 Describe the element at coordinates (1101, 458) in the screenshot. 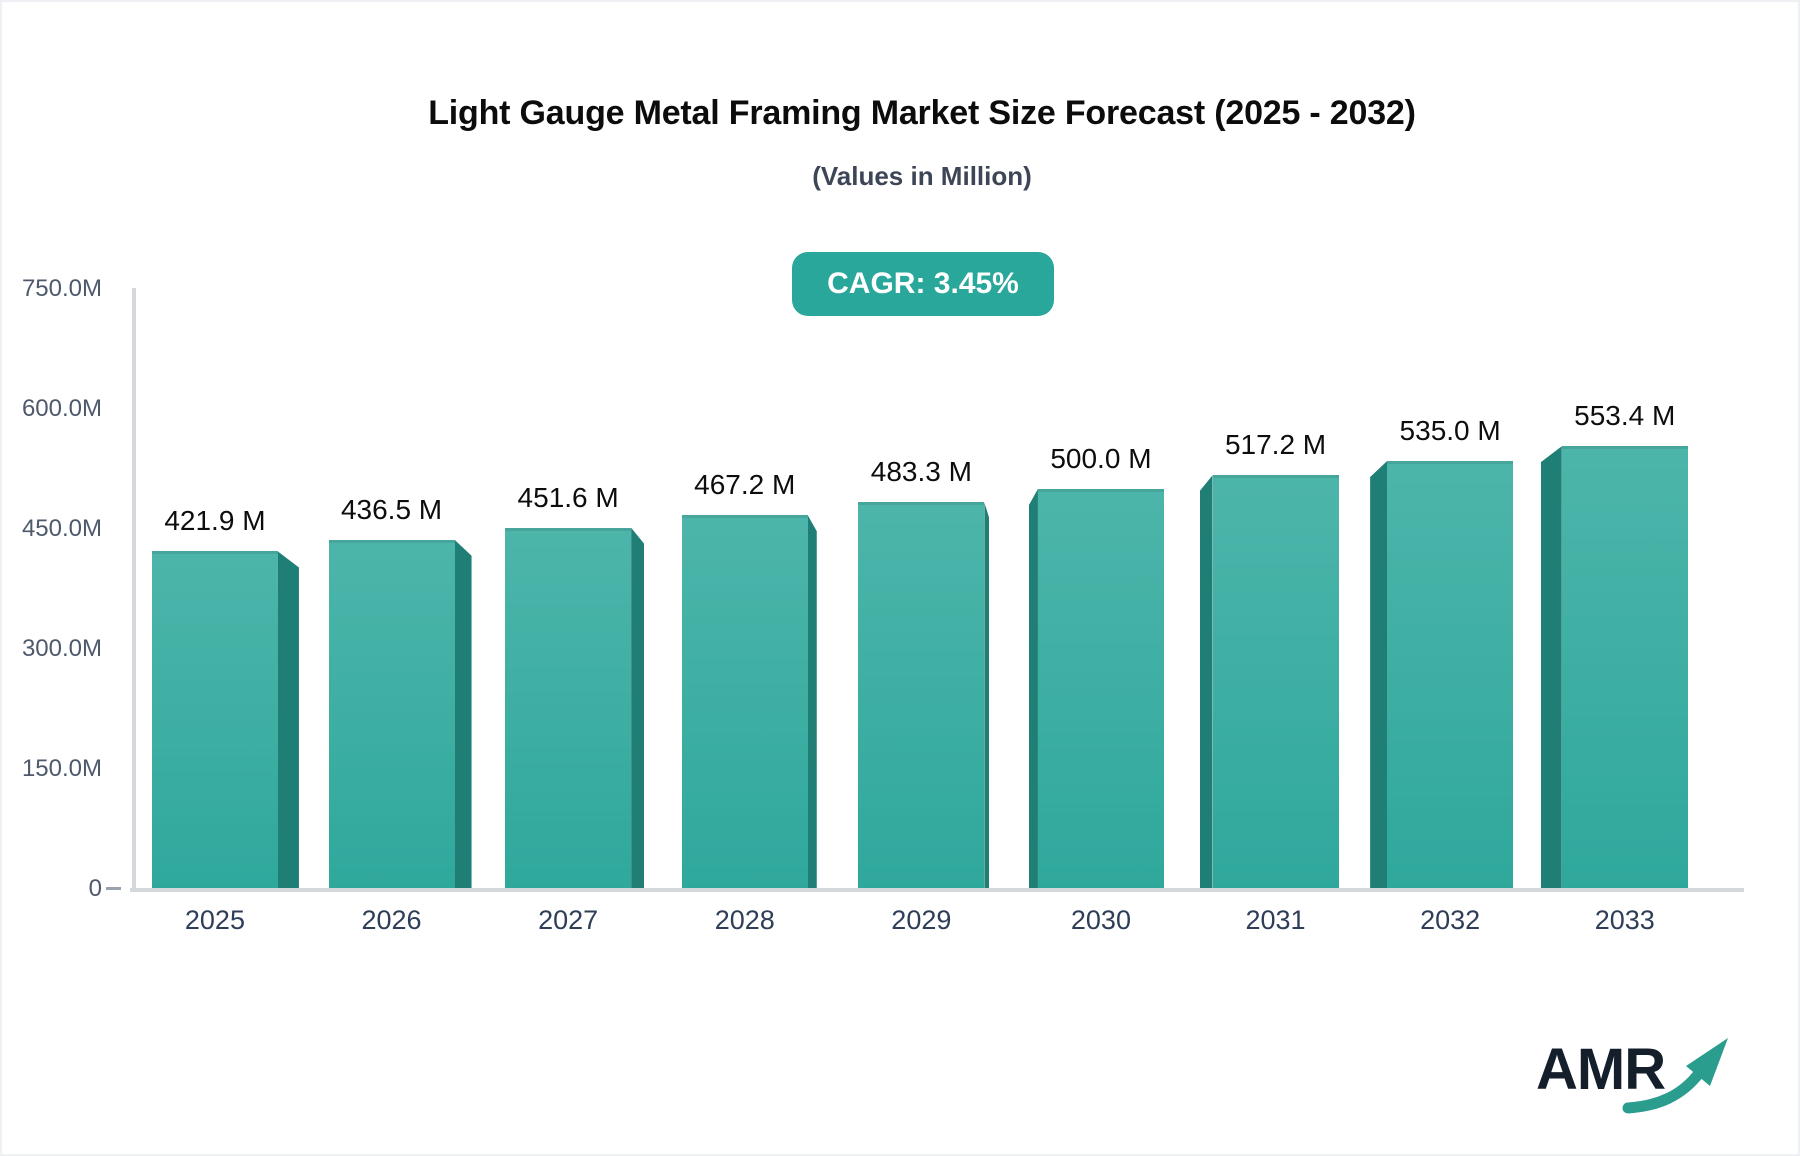

I see `bar-value-label: 500.0 M` at that location.